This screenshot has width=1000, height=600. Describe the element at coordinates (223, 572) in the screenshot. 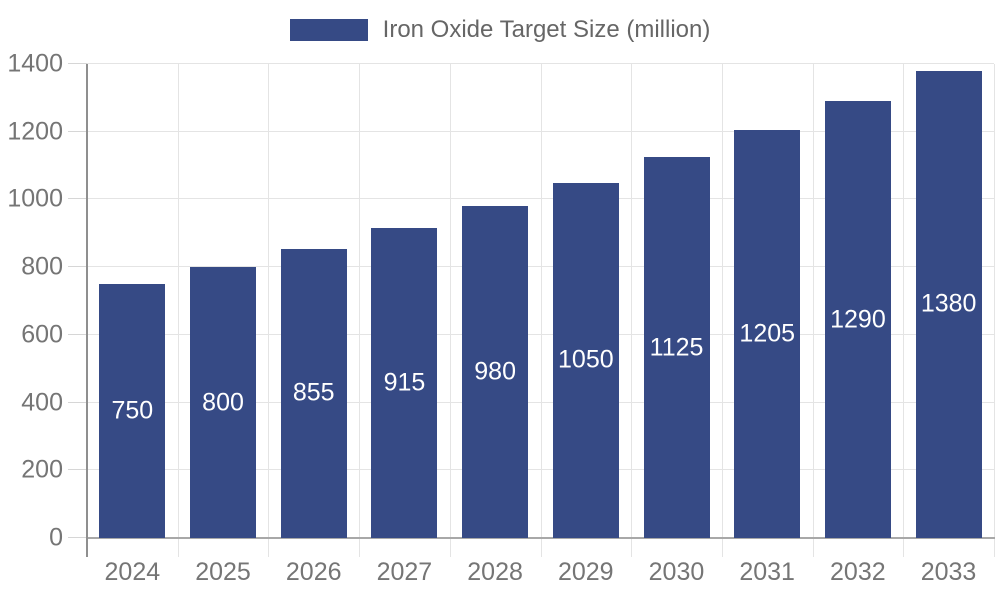

I see `x-axis-tick-label: 2025` at that location.